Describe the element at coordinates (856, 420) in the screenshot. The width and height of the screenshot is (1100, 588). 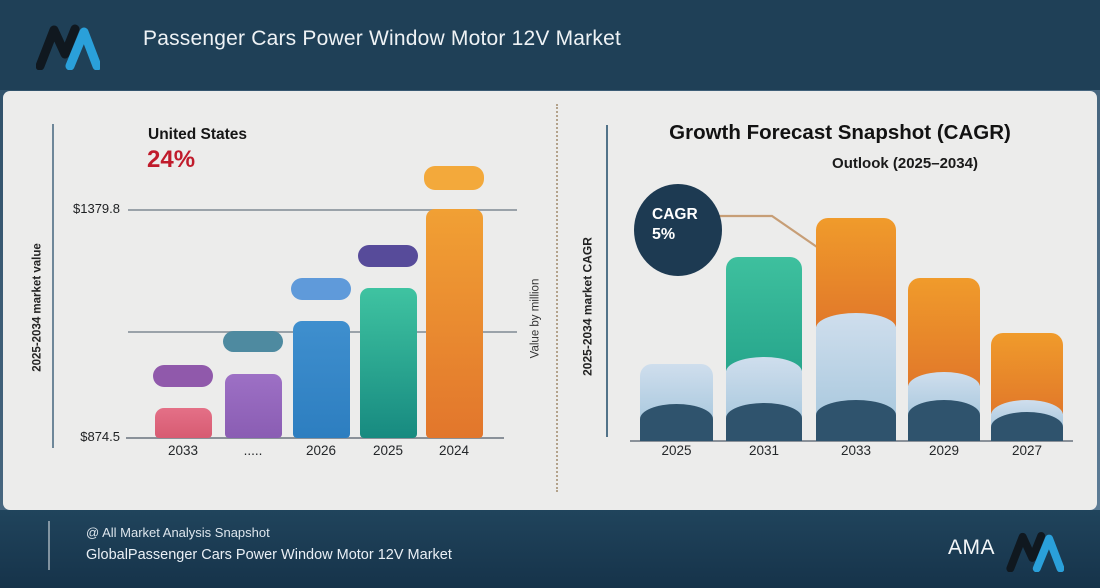
I see `bar-segment-2033-navy` at that location.